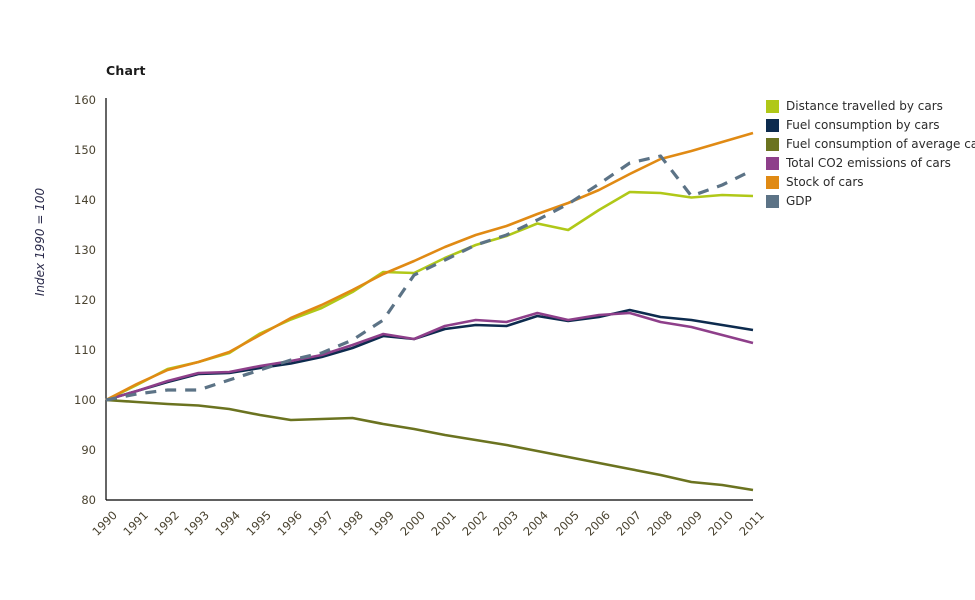  Describe the element at coordinates (85, 400) in the screenshot. I see `y-tick-100: 100` at that location.